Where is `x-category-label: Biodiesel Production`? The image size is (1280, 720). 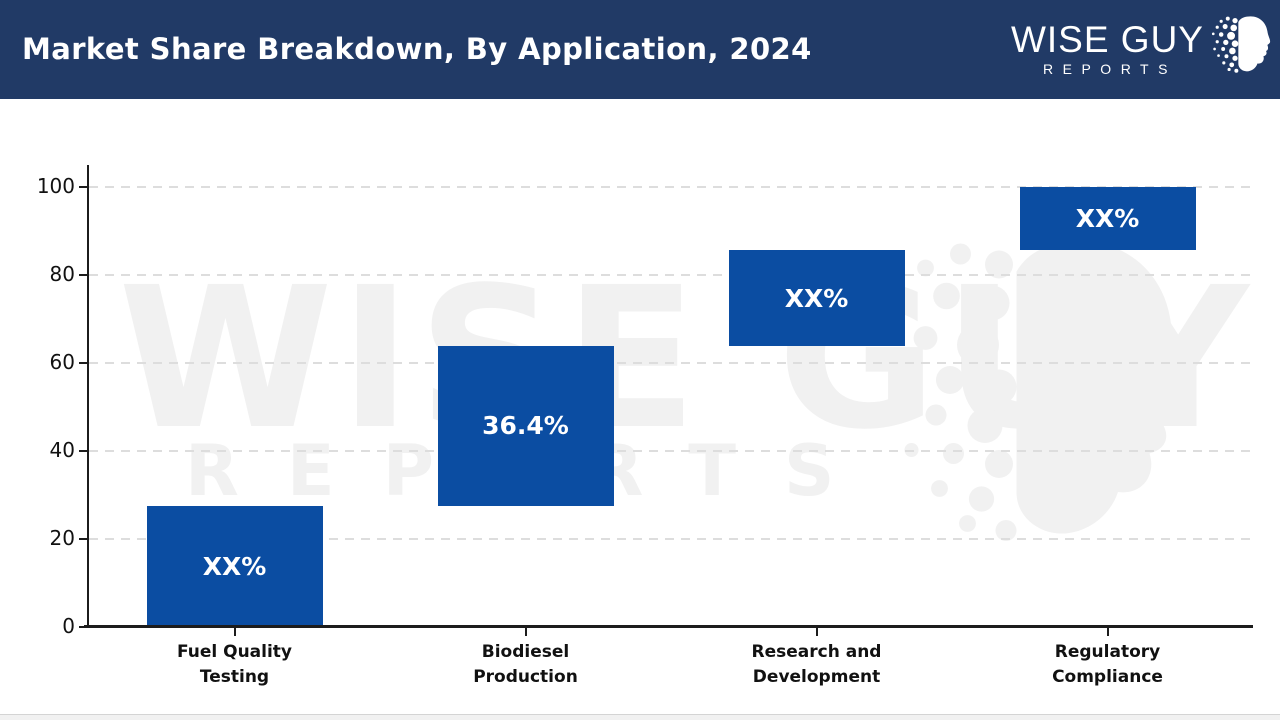 x-category-label: Biodiesel Production is located at coordinates (525, 664).